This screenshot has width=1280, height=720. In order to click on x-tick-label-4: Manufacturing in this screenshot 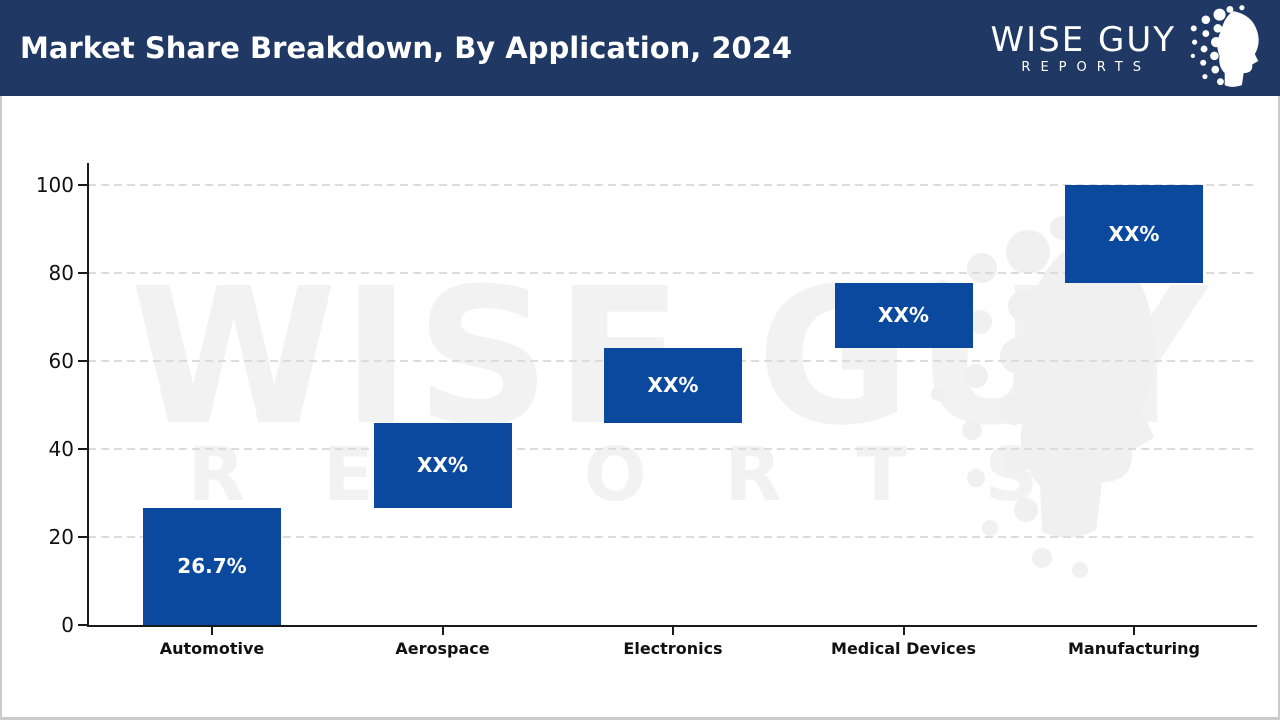, I will do `click(1134, 648)`.